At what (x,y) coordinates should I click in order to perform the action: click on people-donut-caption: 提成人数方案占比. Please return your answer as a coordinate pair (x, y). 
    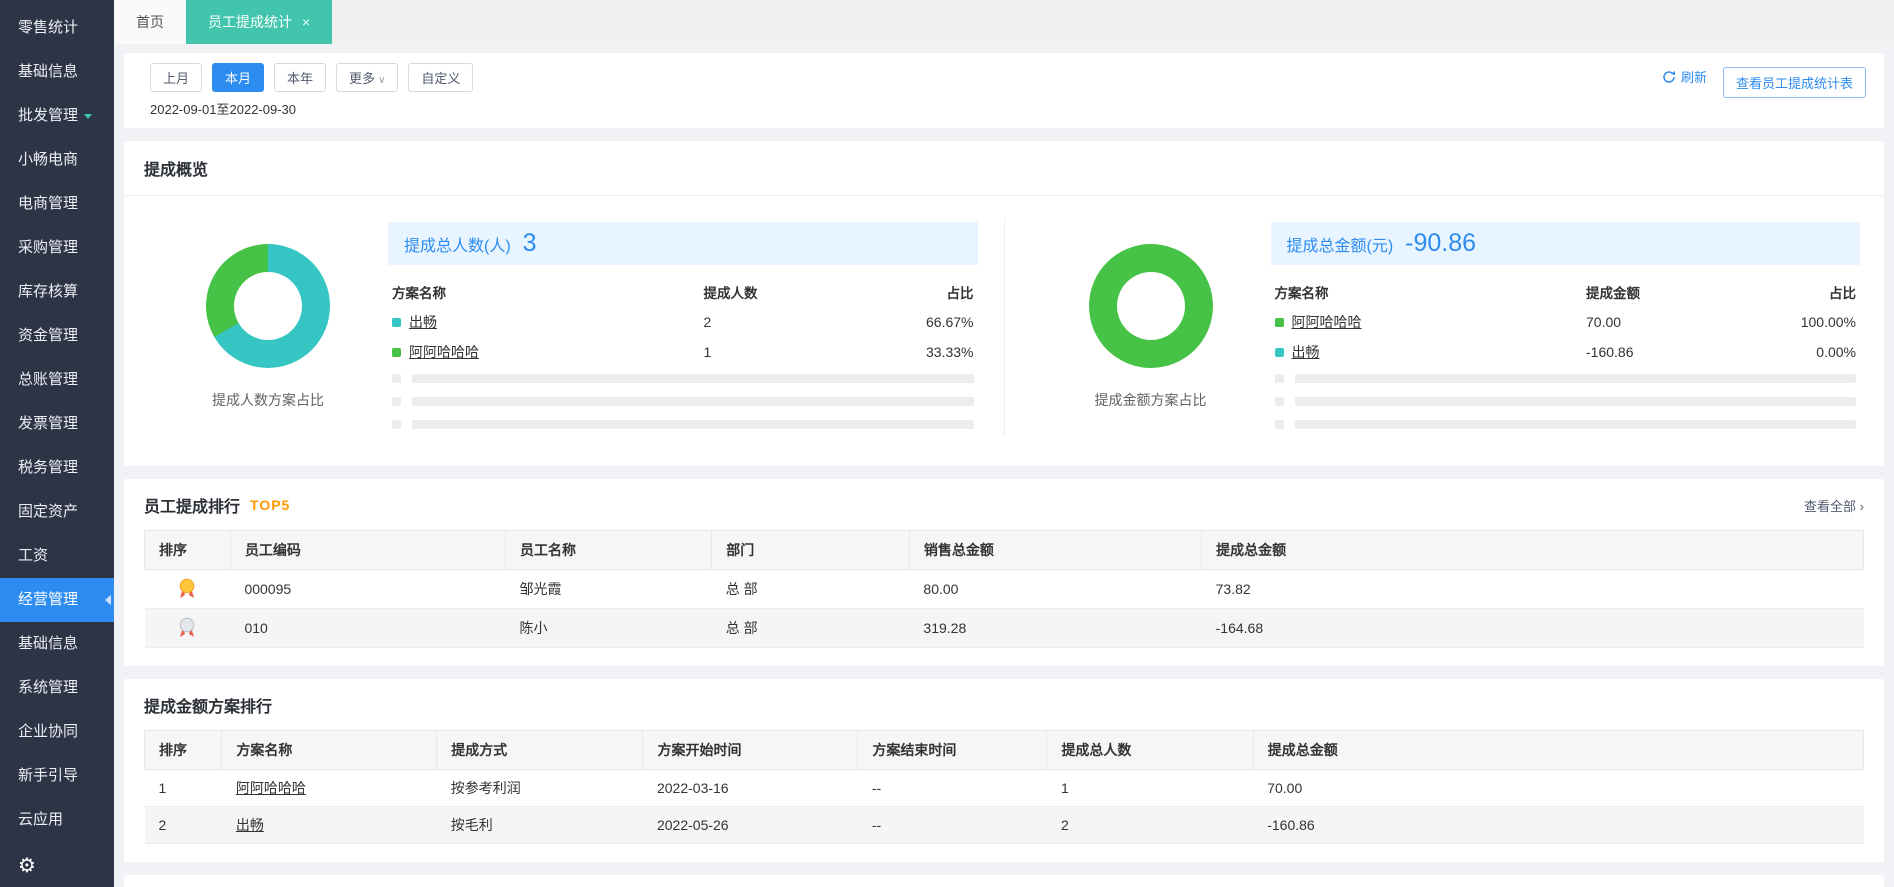
    Looking at the image, I should click on (268, 400).